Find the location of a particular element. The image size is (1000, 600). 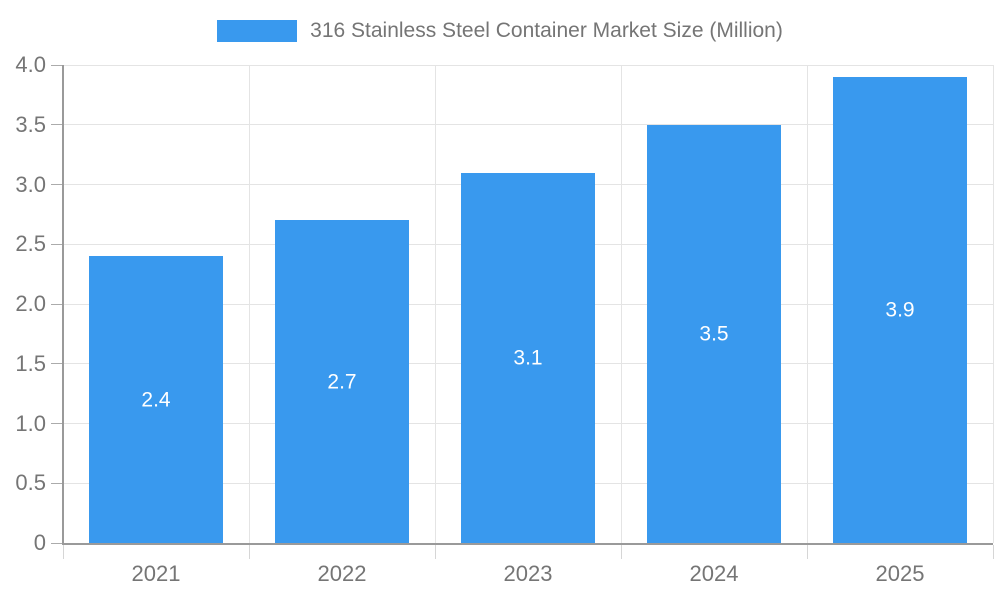

bar-2023 is located at coordinates (528, 358).